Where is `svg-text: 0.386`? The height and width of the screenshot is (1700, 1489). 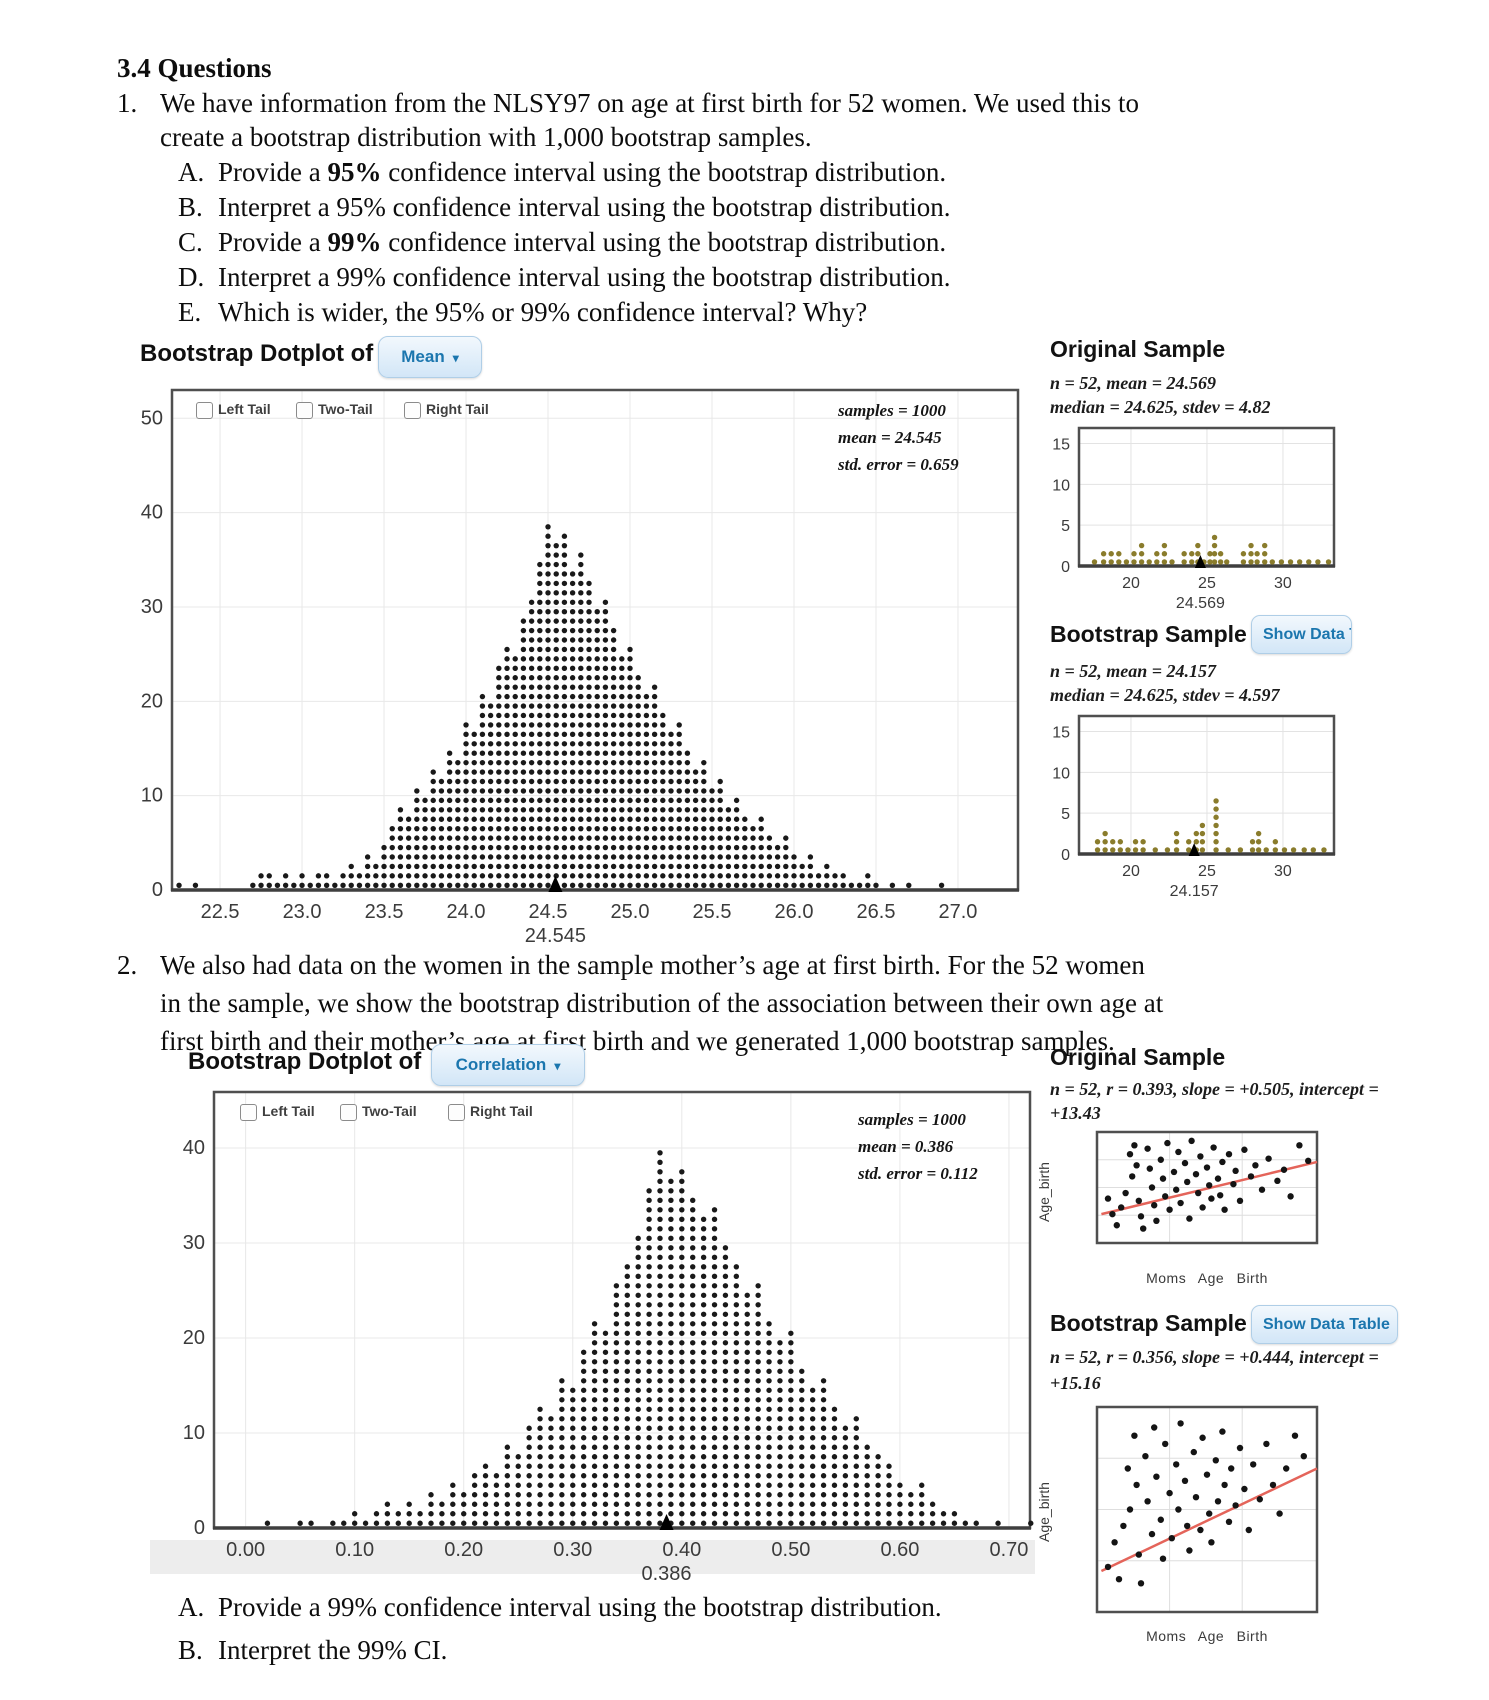
svg-text: 0.386 is located at coordinates (667, 1574).